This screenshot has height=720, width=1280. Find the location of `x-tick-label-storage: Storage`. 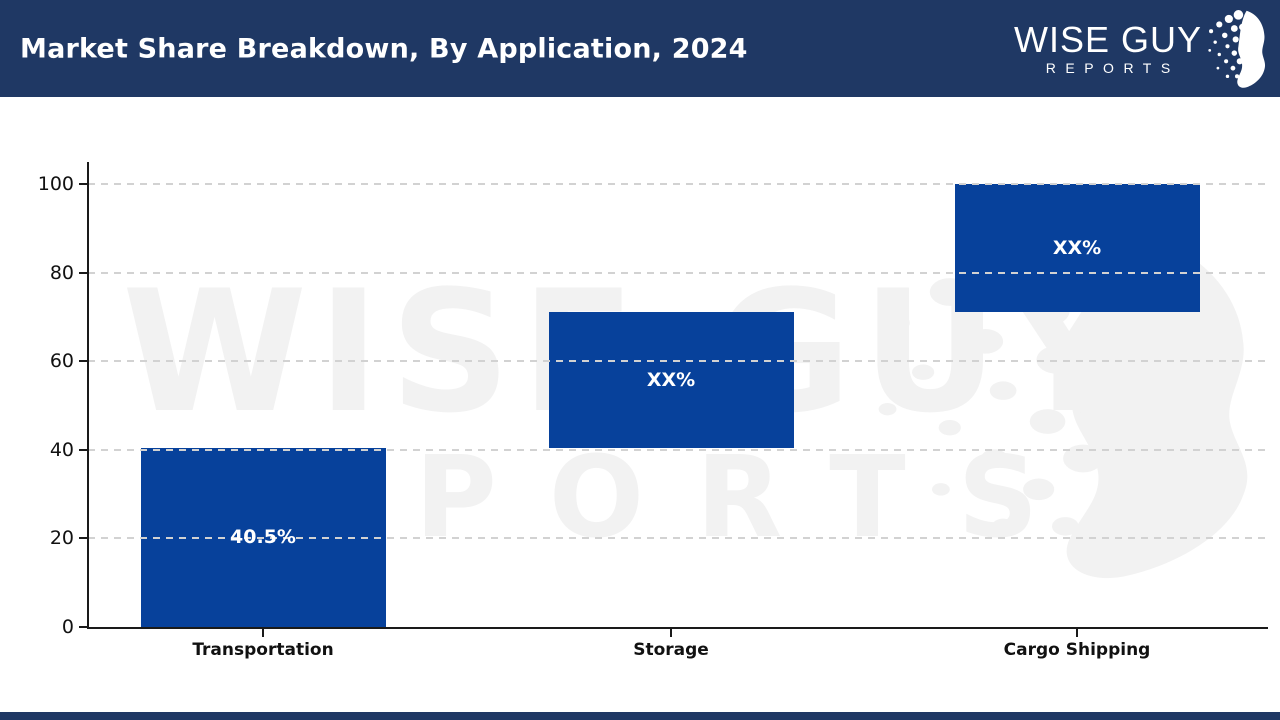

x-tick-label-storage: Storage is located at coordinates (671, 650).